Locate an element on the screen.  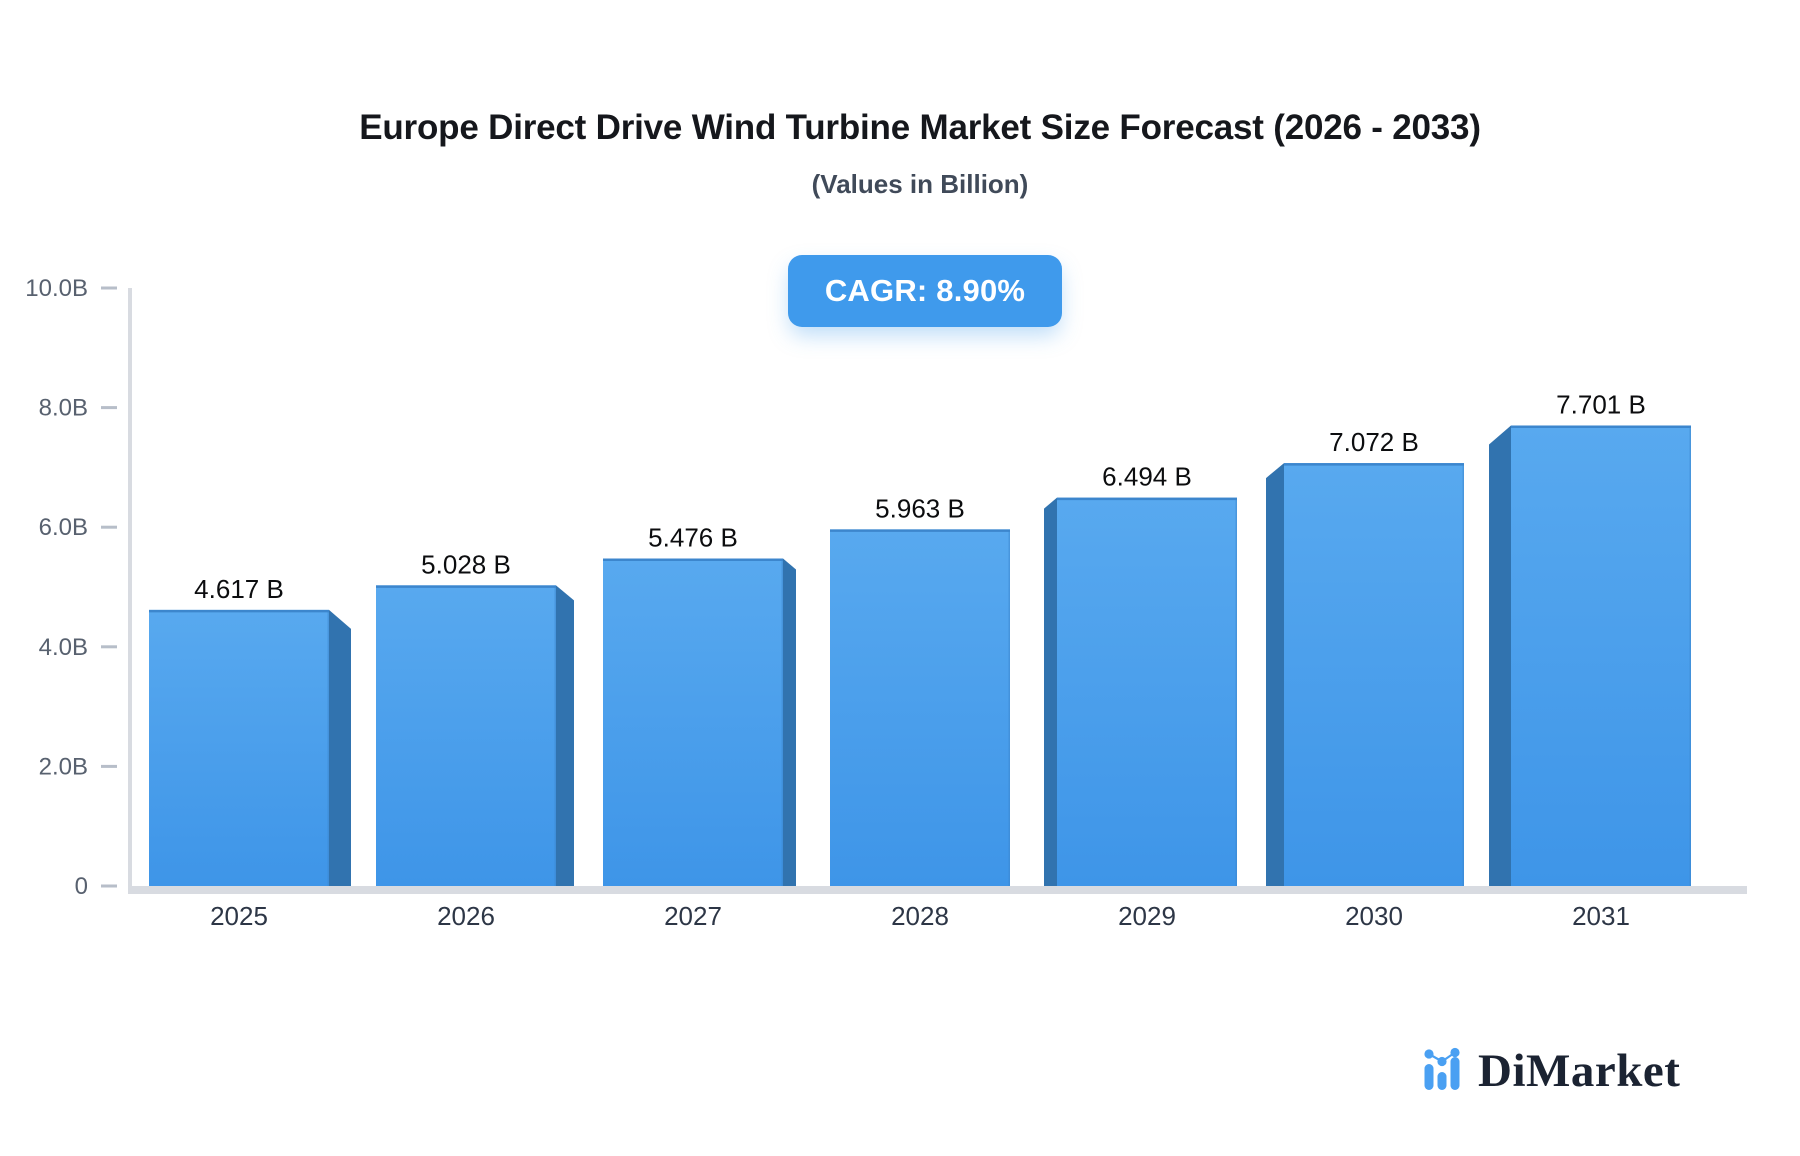
bar-chart-logo-icon is located at coordinates (1442, 1068).